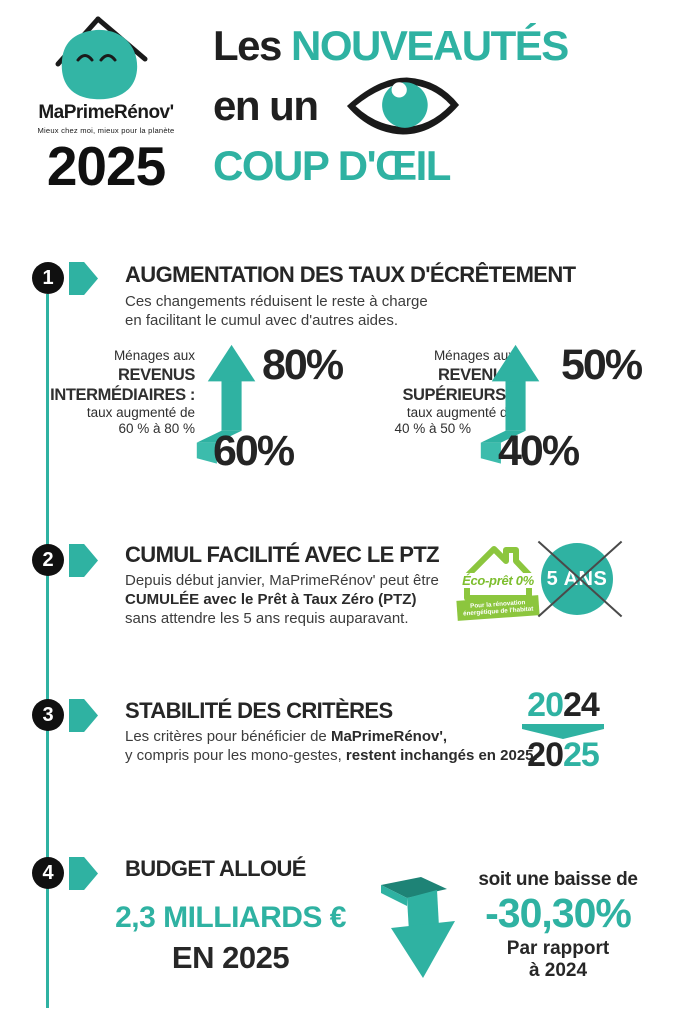 The width and height of the screenshot is (673, 1024). Describe the element at coordinates (558, 970) in the screenshot. I see `drop-ref-line2: à 2024` at that location.